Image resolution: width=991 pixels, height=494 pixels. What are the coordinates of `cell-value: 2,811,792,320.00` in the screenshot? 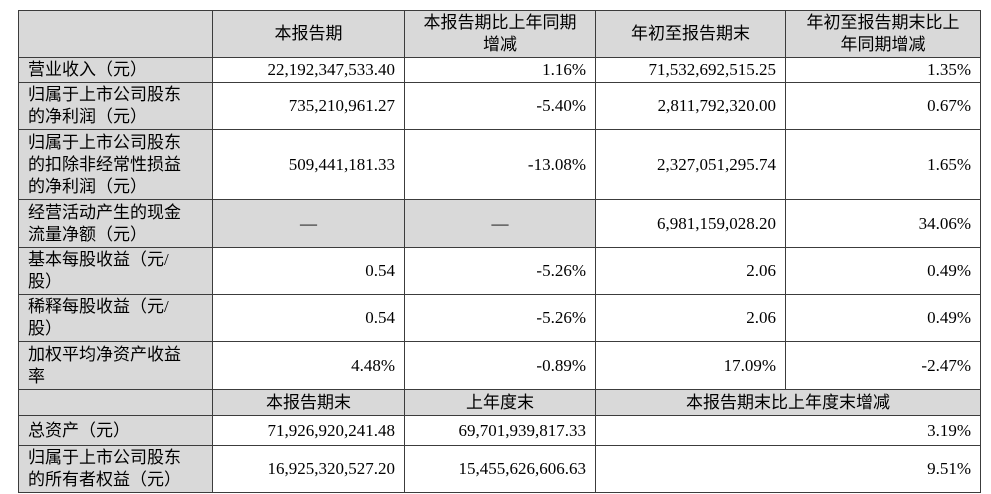 It's located at (690, 106).